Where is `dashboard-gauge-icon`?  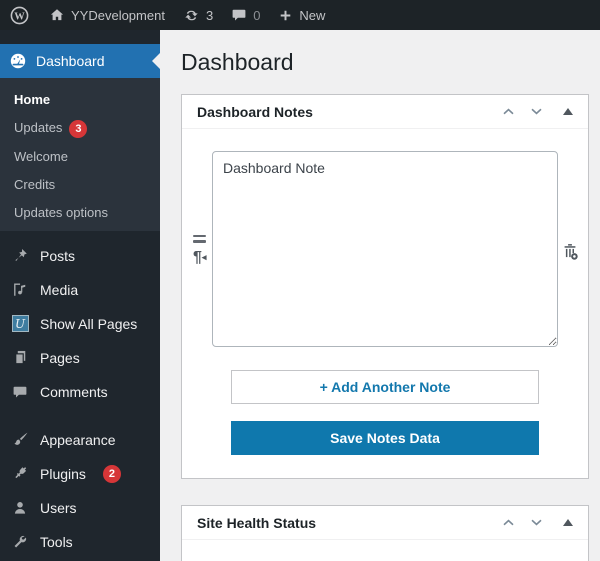
dashboard-gauge-icon is located at coordinates (18, 61).